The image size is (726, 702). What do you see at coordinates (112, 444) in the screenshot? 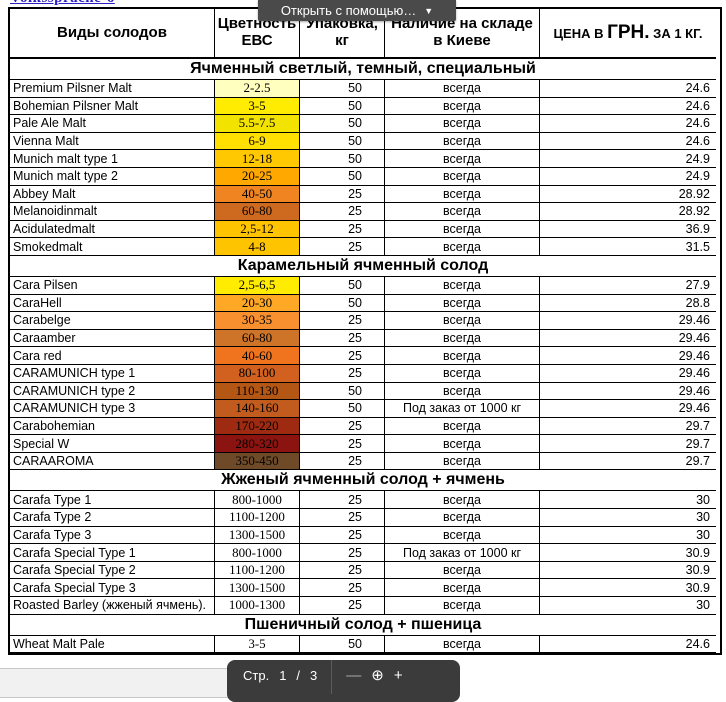
I see `malt-name-cell: Special W` at bounding box center [112, 444].